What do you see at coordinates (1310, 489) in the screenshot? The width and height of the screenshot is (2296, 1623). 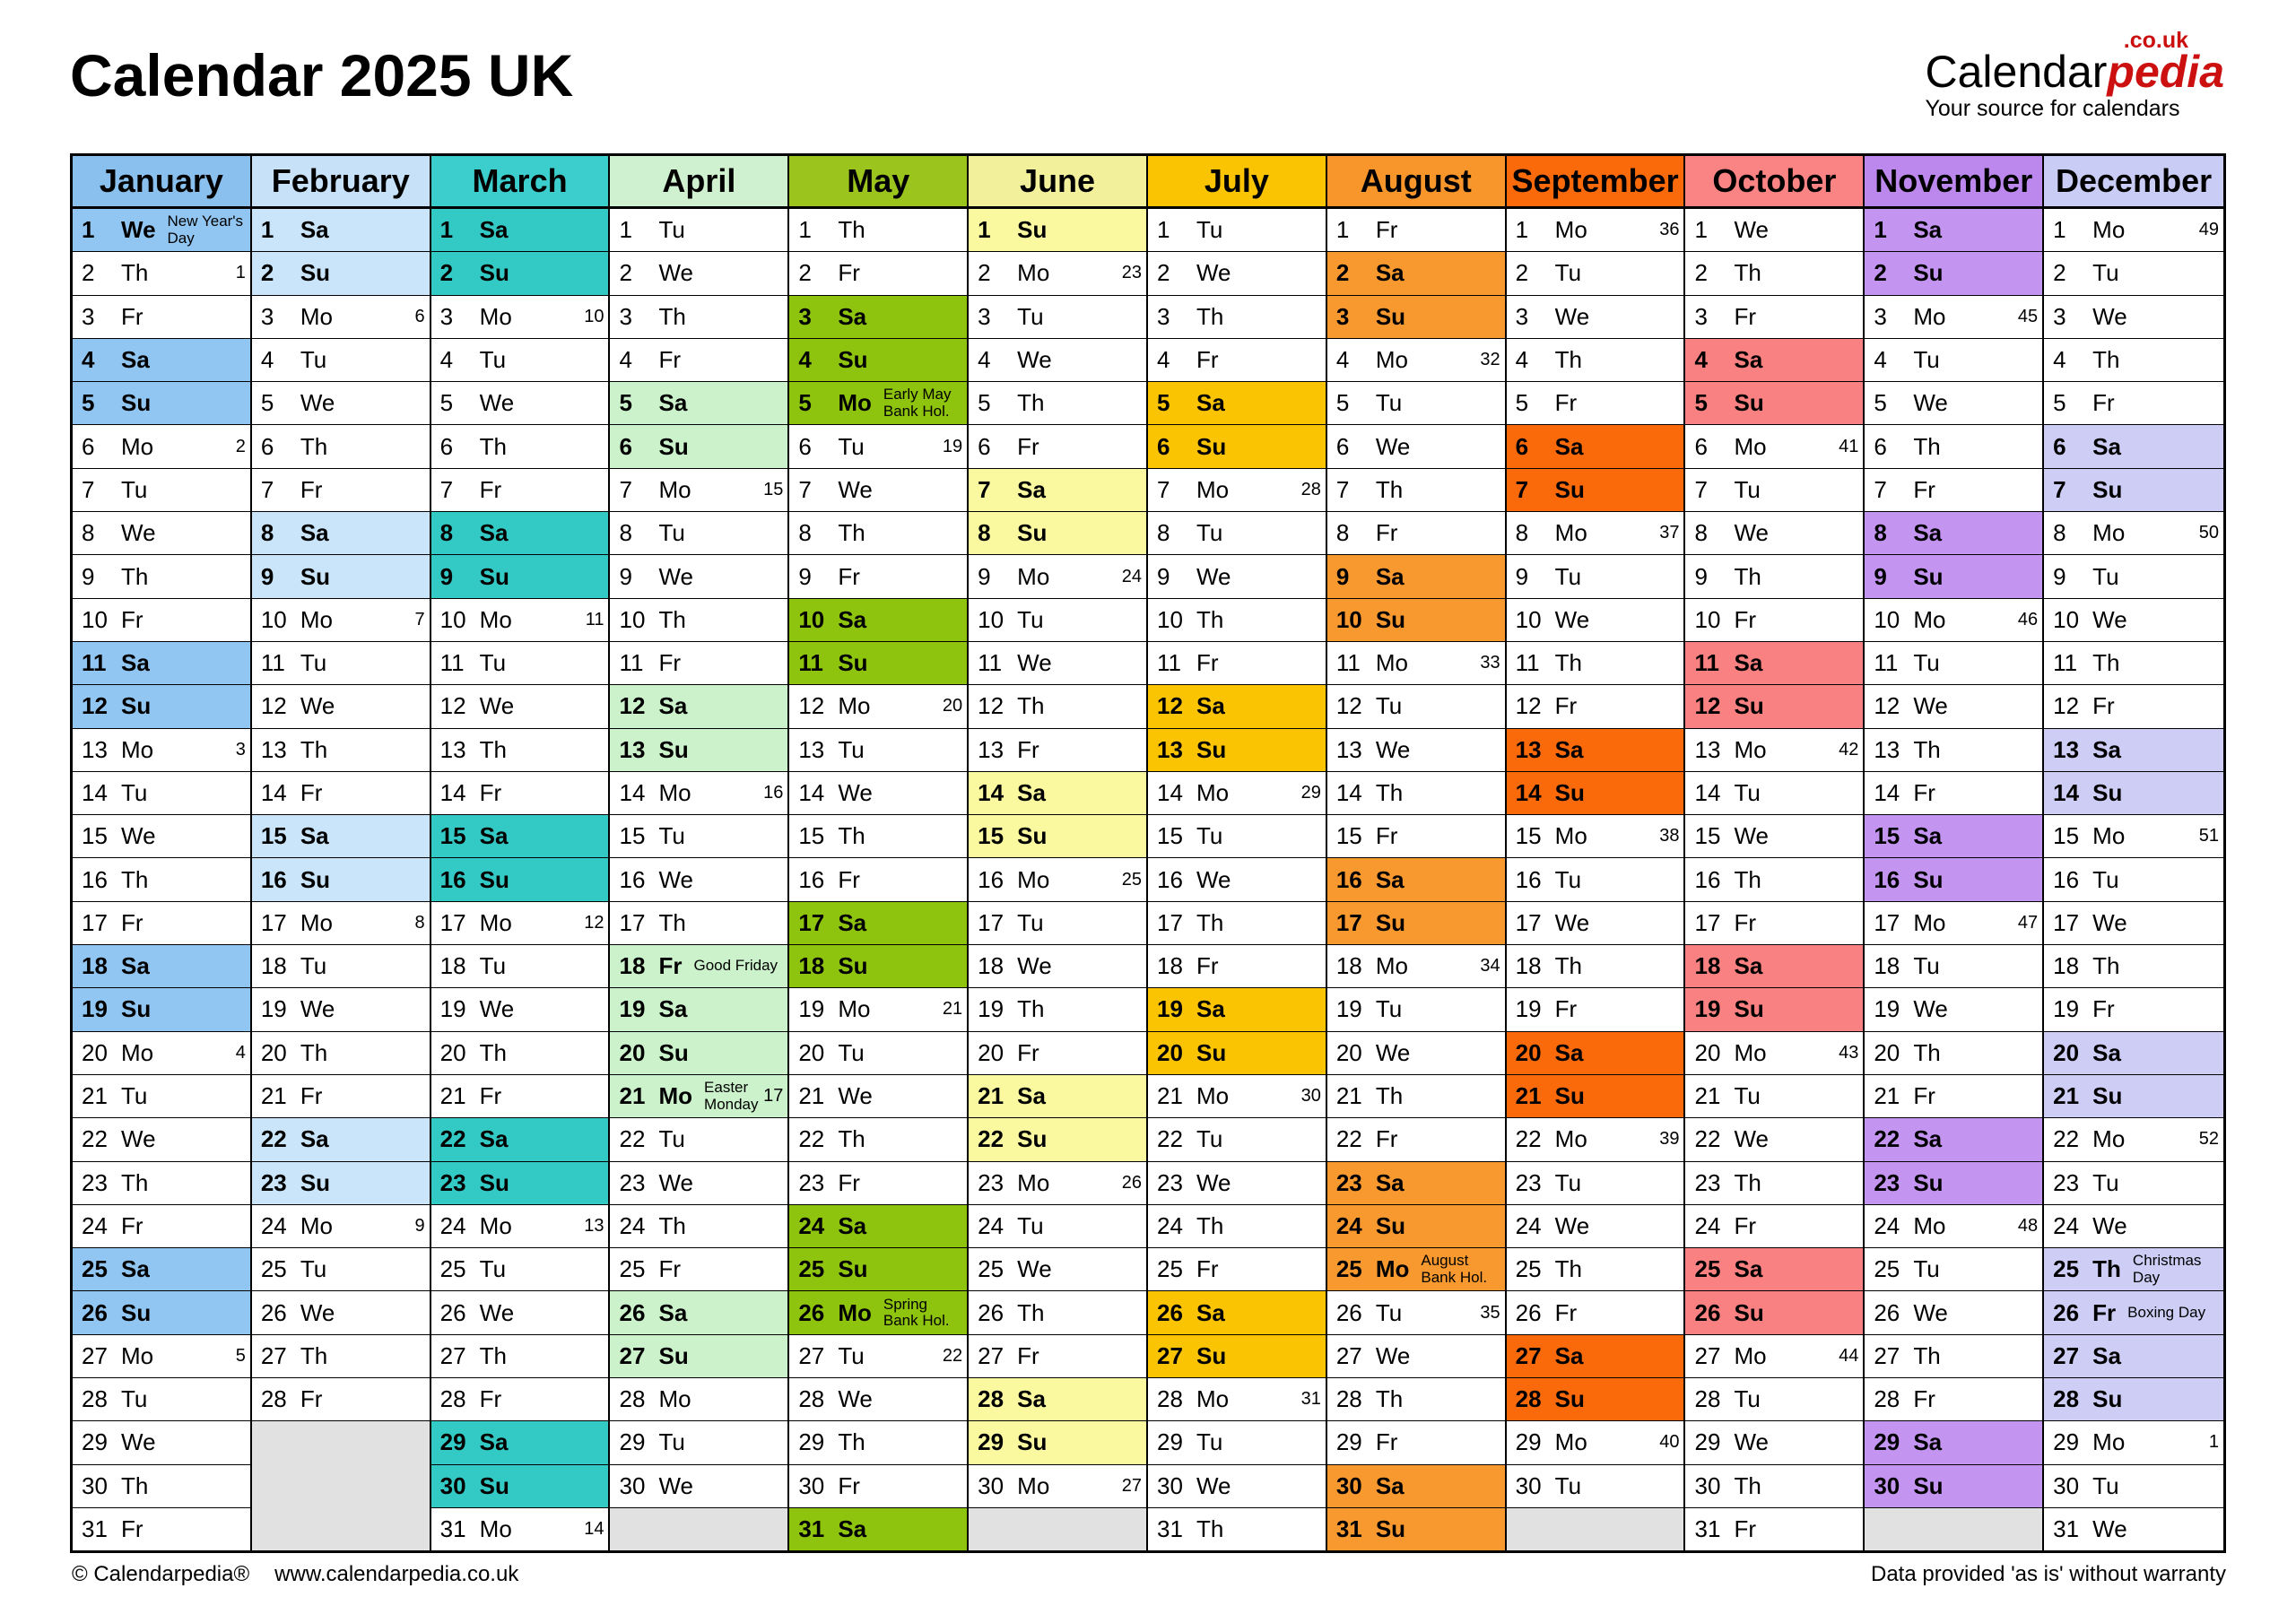 I see `week-number: 28` at bounding box center [1310, 489].